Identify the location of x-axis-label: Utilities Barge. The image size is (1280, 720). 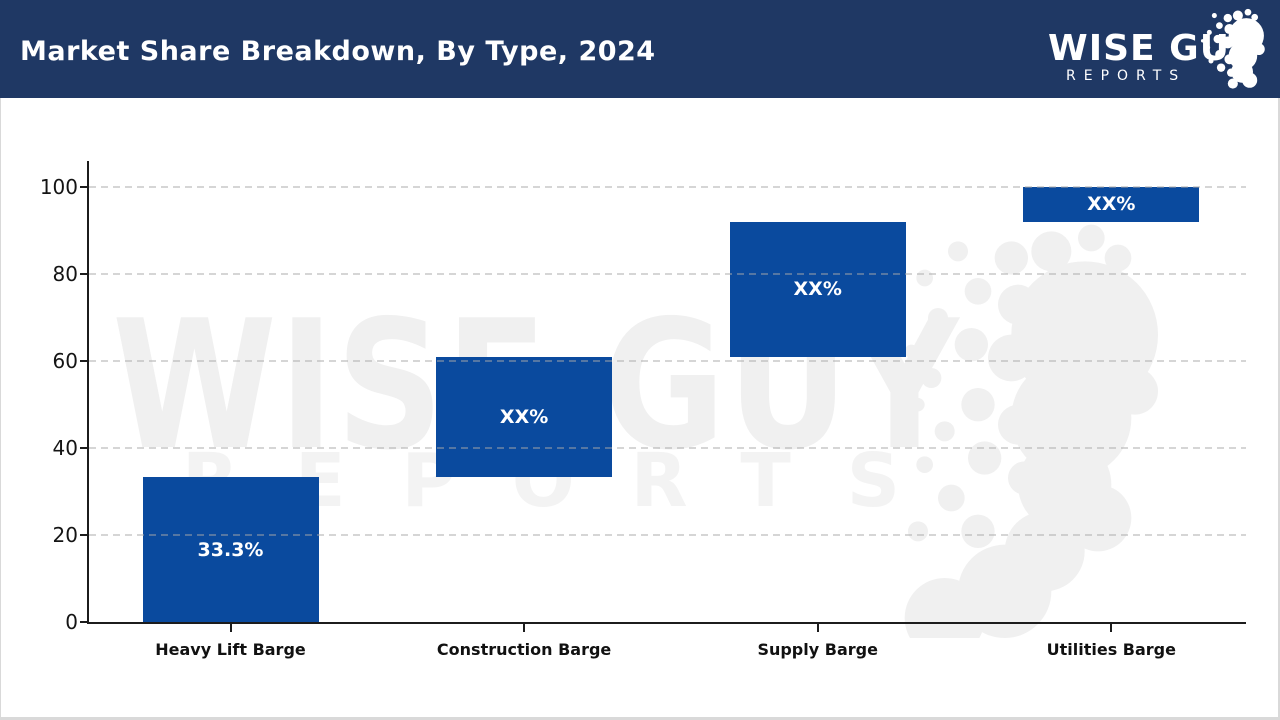
(1111, 649).